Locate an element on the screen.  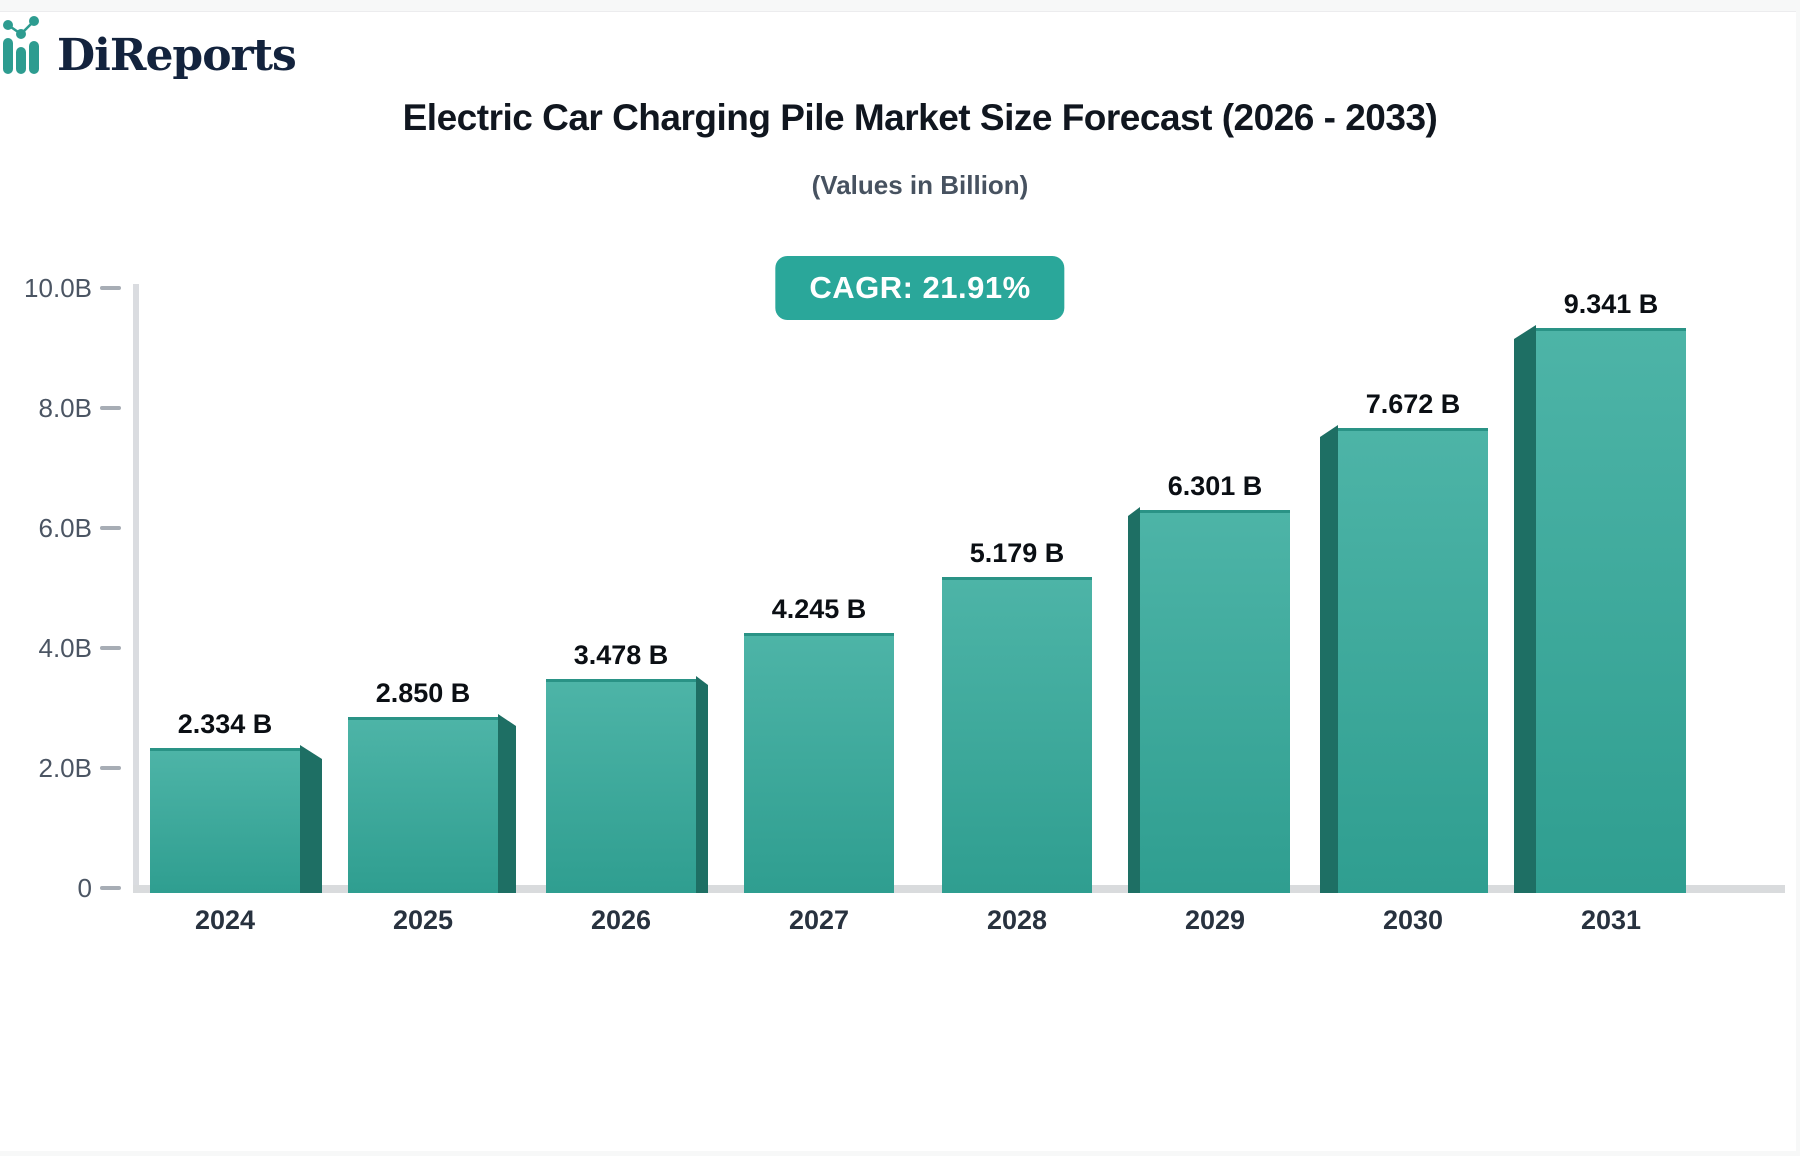
bar-side-2026 is located at coordinates (702, 784).